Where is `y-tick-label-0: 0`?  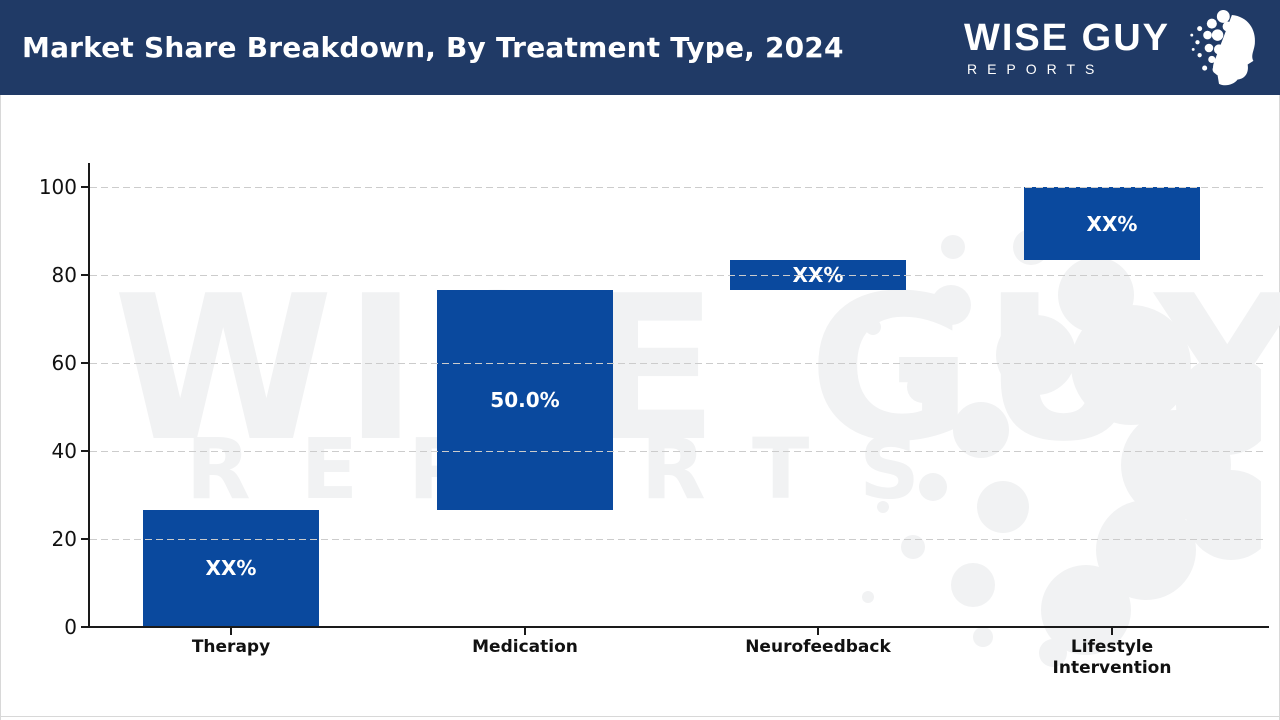 y-tick-label-0: 0 is located at coordinates (70, 627).